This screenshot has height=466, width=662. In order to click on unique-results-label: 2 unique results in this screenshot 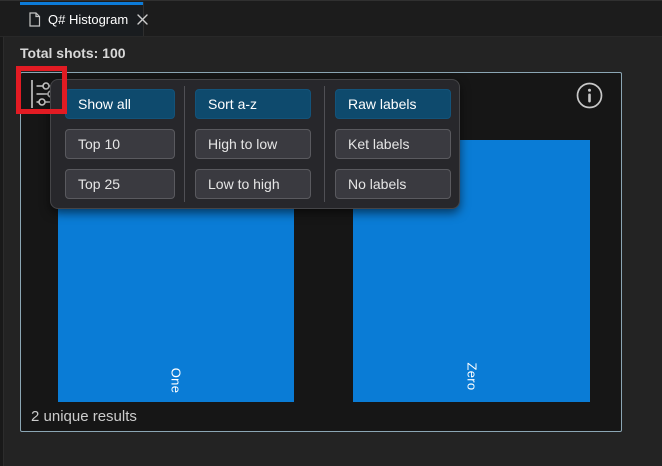, I will do `click(84, 416)`.